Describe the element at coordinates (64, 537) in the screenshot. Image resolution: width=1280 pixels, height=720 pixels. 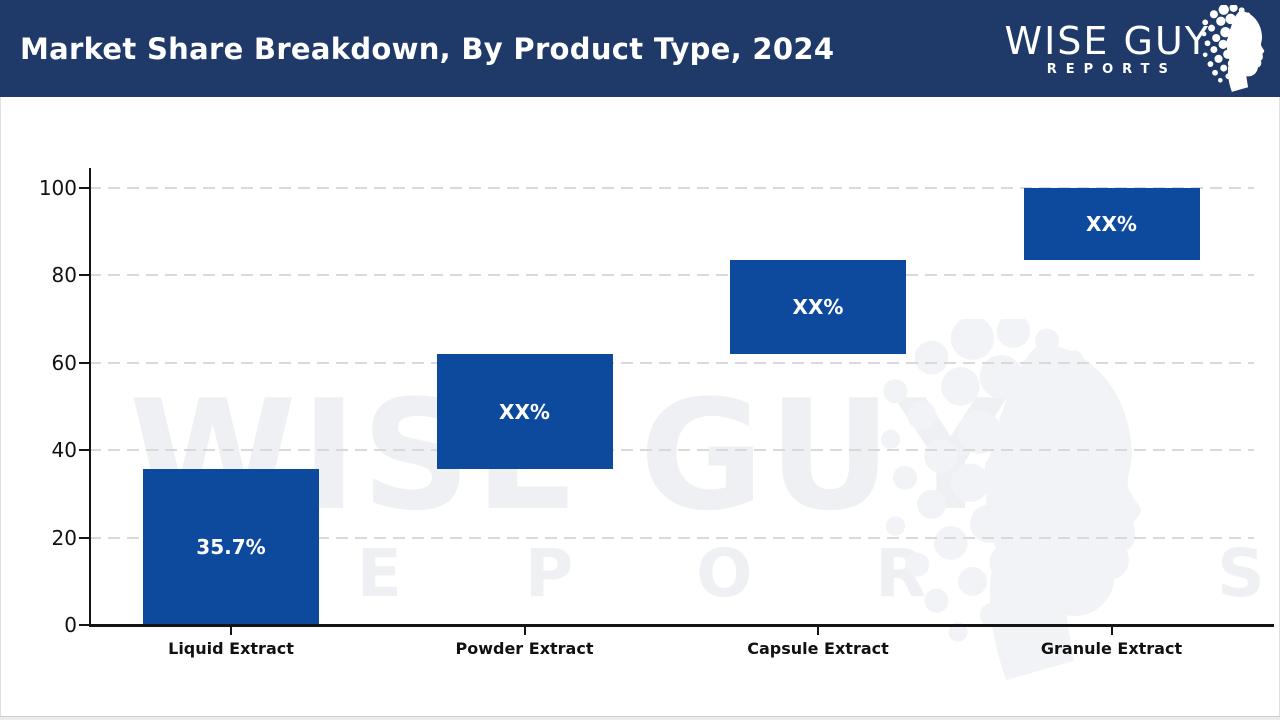
I see `y-tick-label: 20` at that location.